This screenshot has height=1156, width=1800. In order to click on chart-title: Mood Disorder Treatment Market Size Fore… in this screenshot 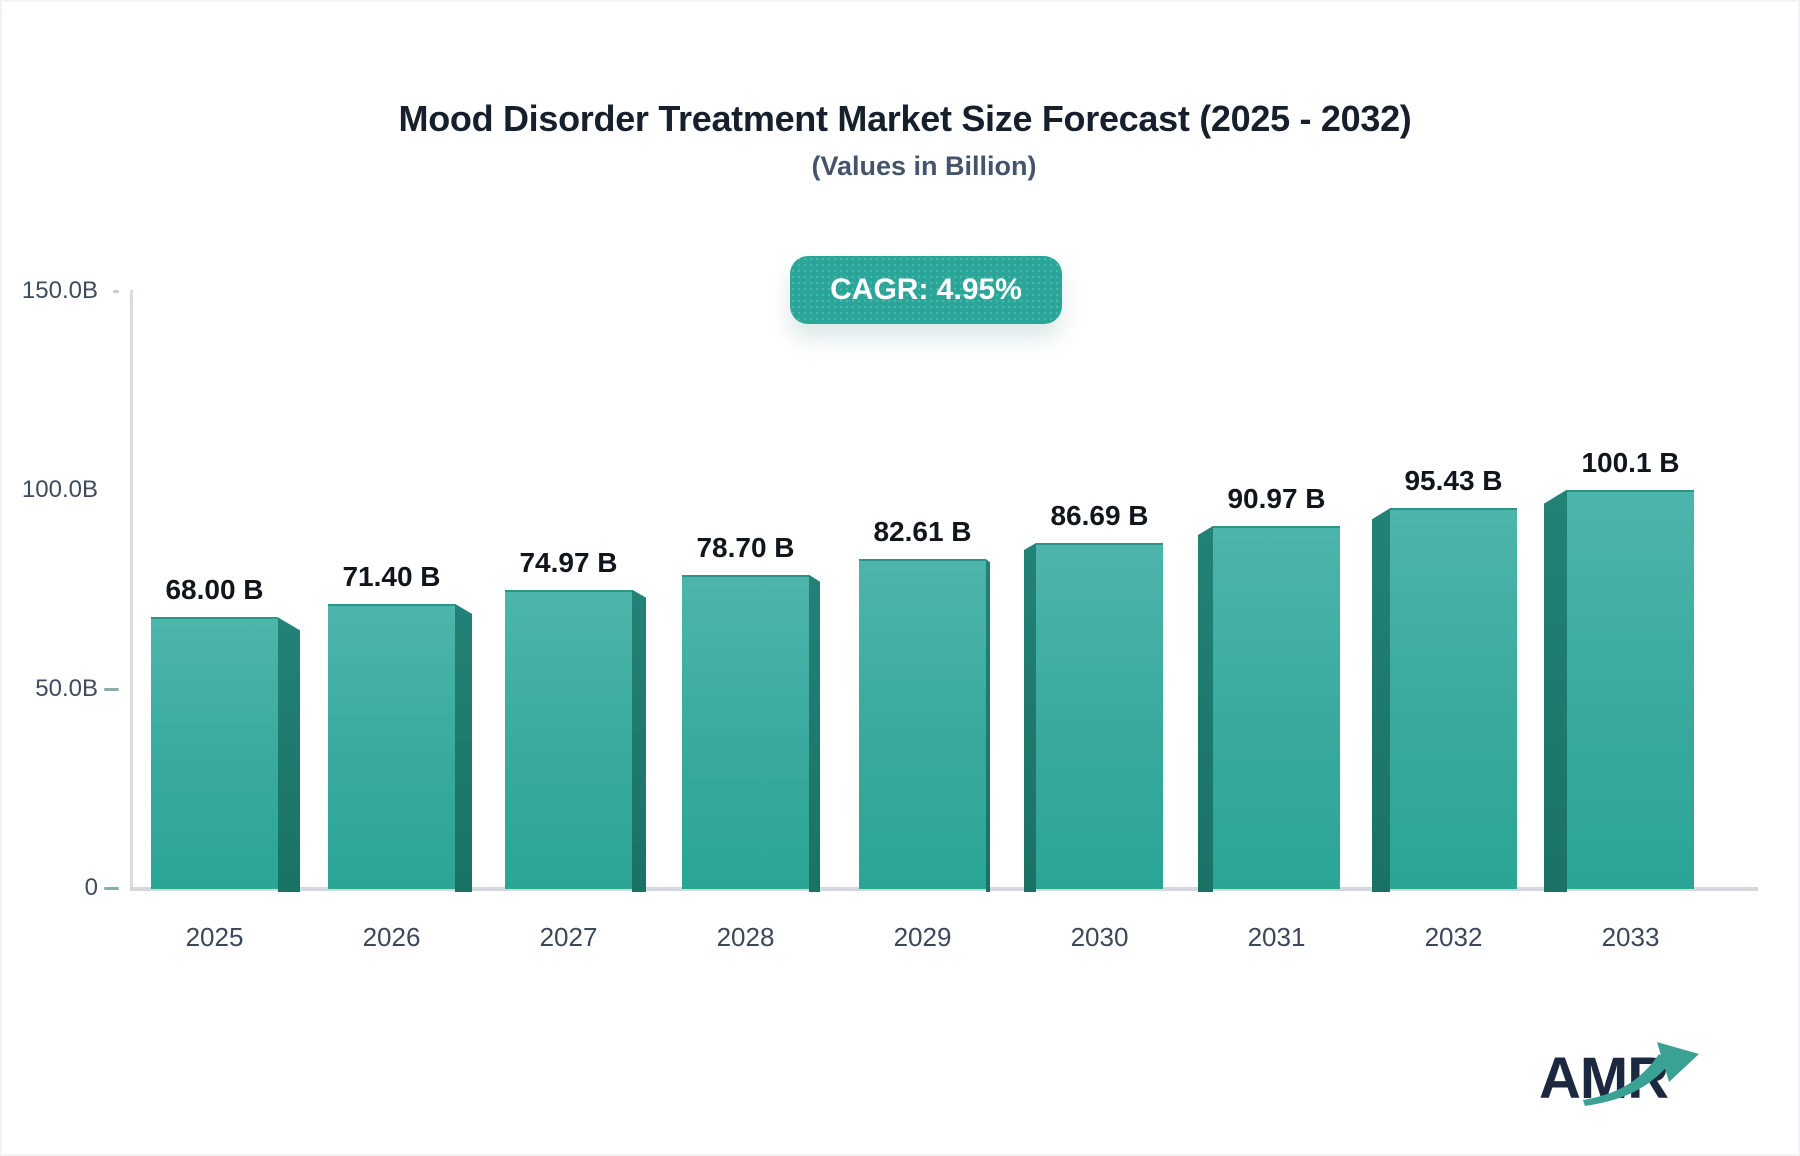, I will do `click(905, 118)`.